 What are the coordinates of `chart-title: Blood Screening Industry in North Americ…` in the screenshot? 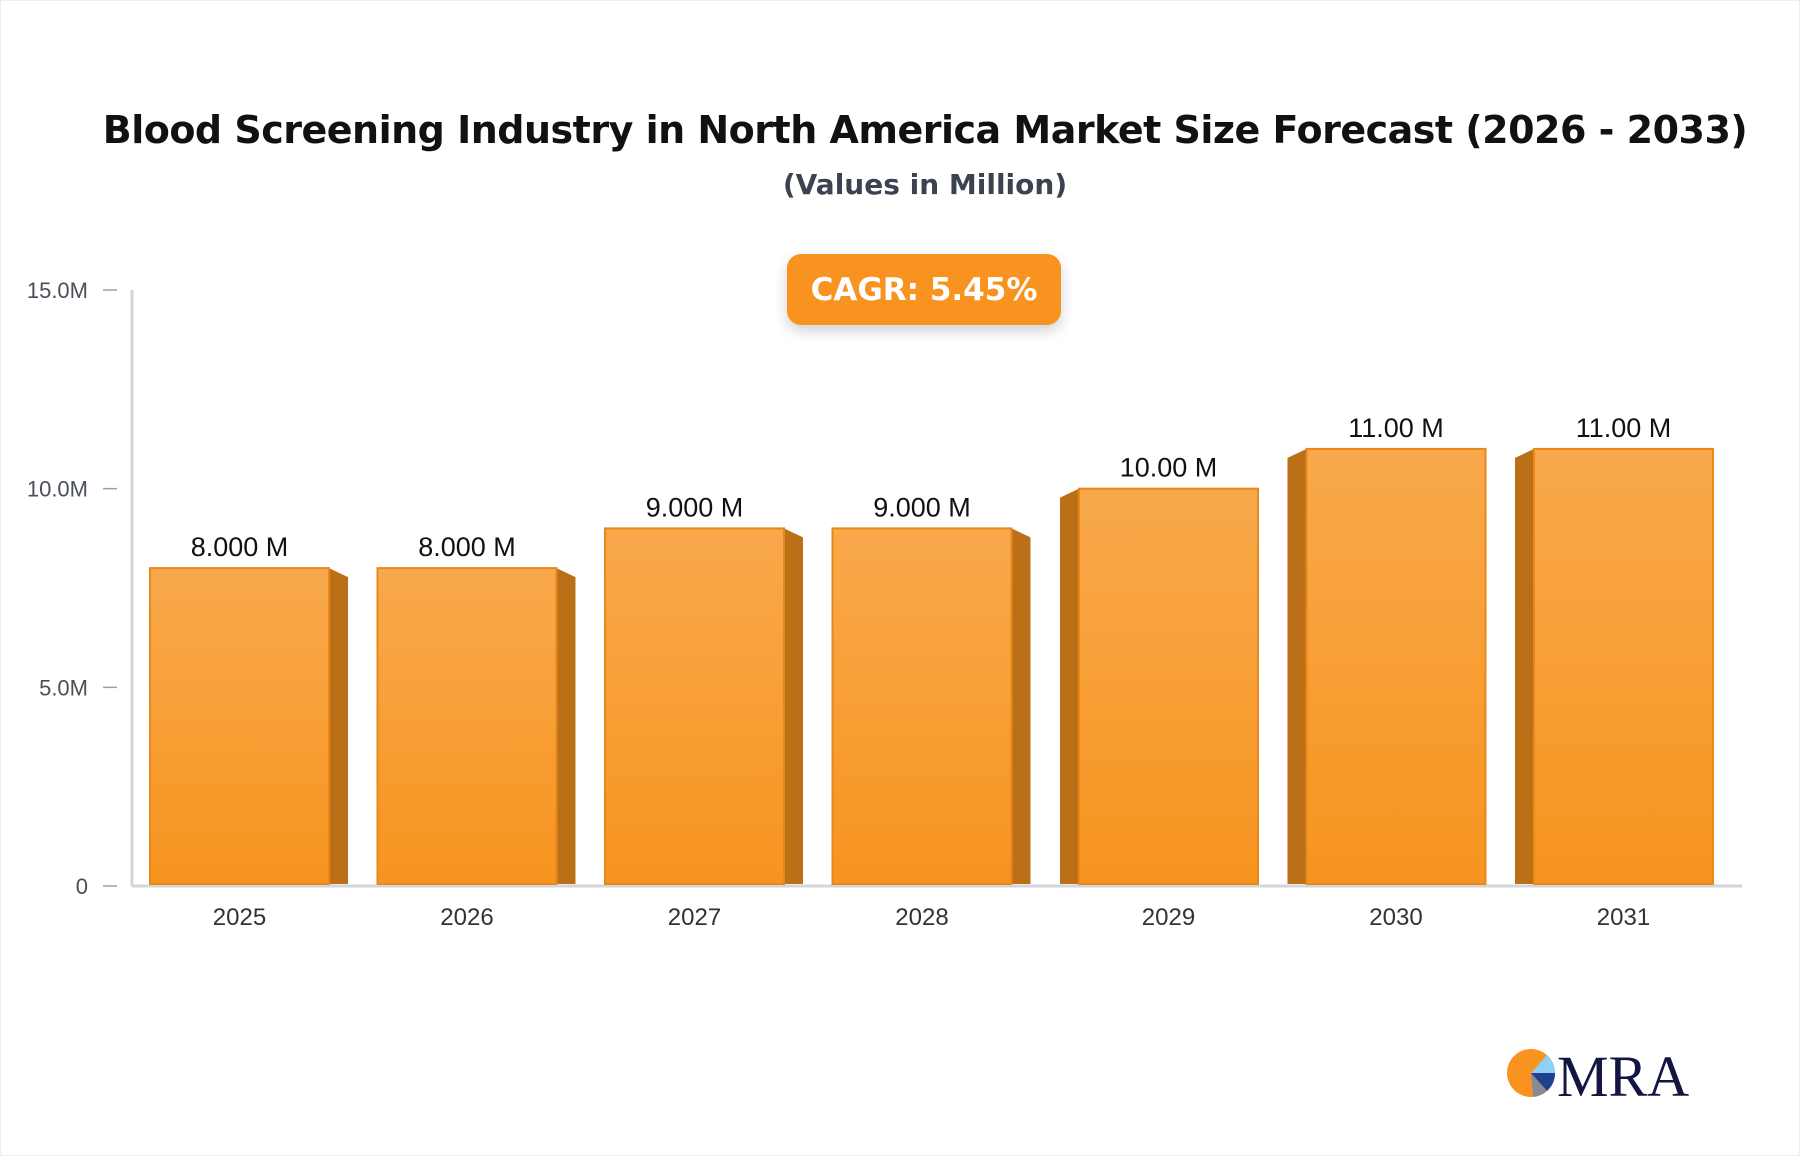 It's located at (925, 130).